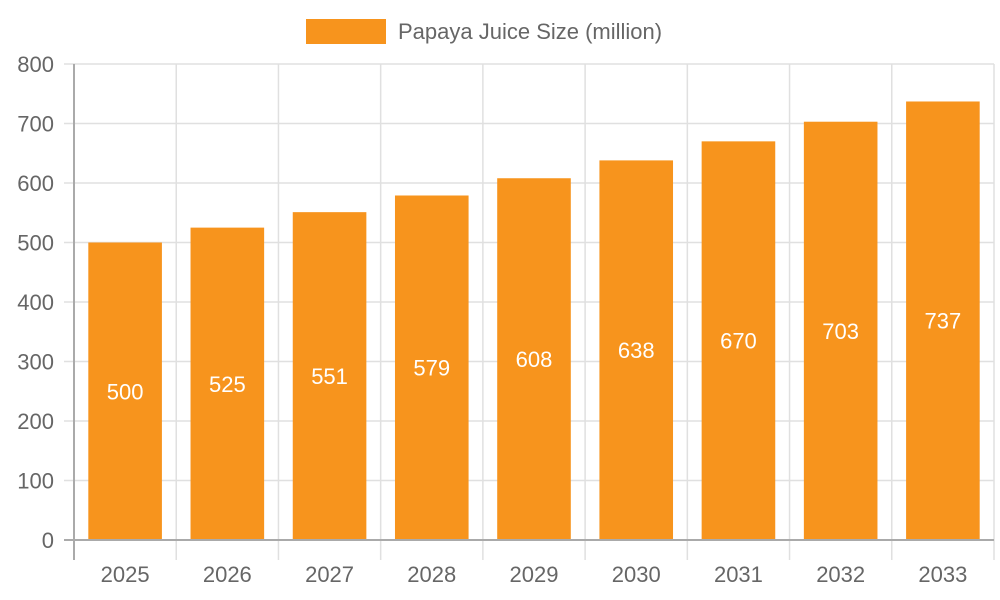 The image size is (1000, 600). What do you see at coordinates (35, 362) in the screenshot?
I see `y-tick-label: 300` at bounding box center [35, 362].